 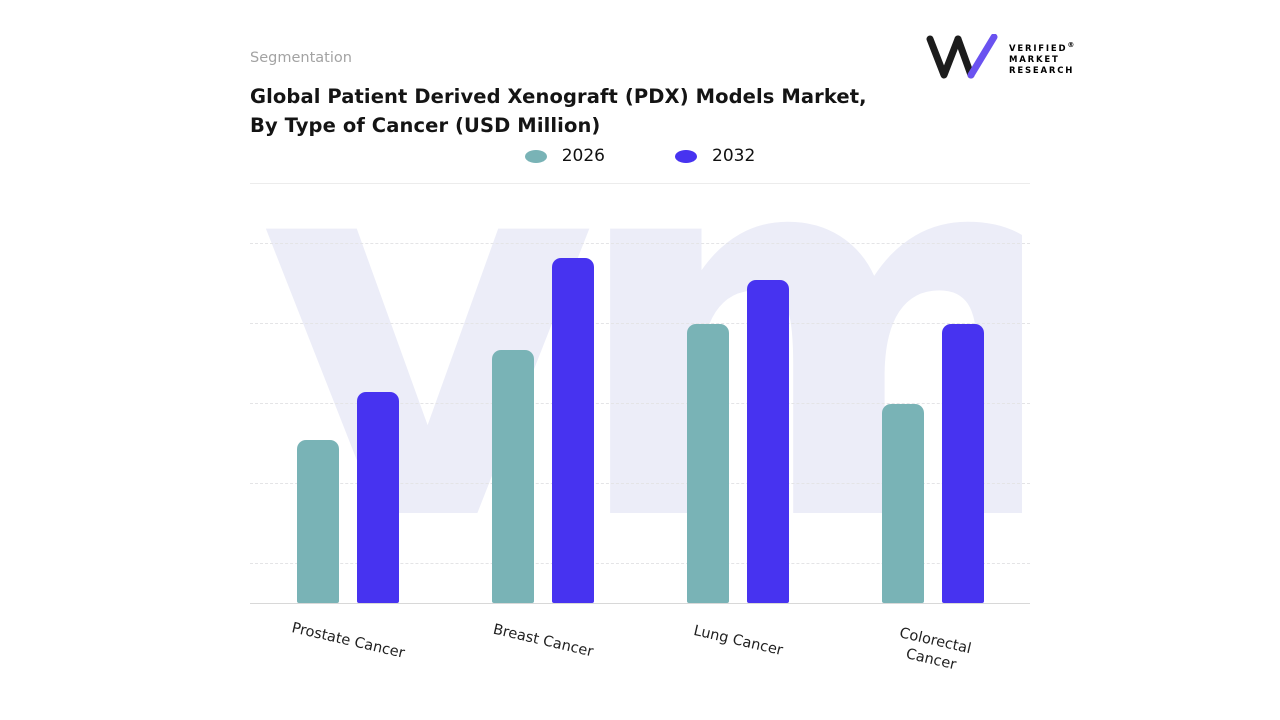 What do you see at coordinates (347, 641) in the screenshot?
I see `x-axis-label-prostate-cancer: Prostate Cancer` at bounding box center [347, 641].